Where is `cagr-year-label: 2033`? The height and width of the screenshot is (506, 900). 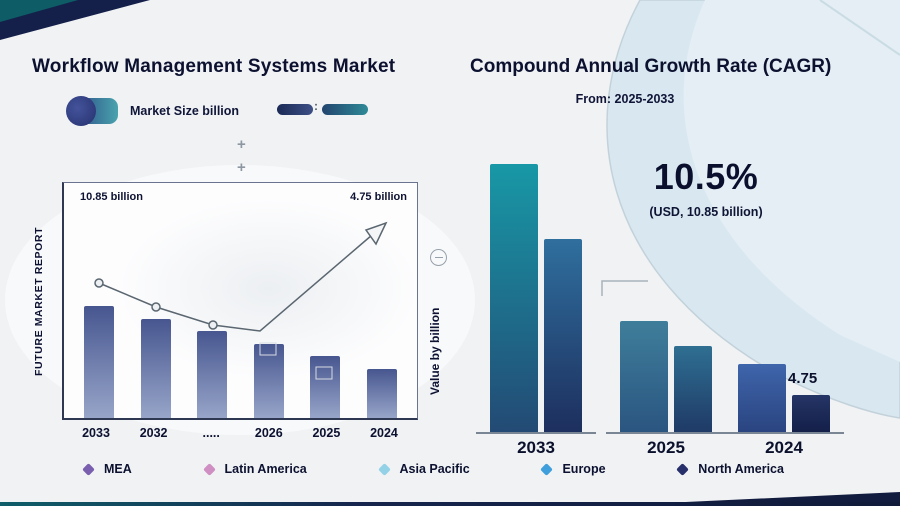
cagr-year-label: 2033 is located at coordinates (536, 447).